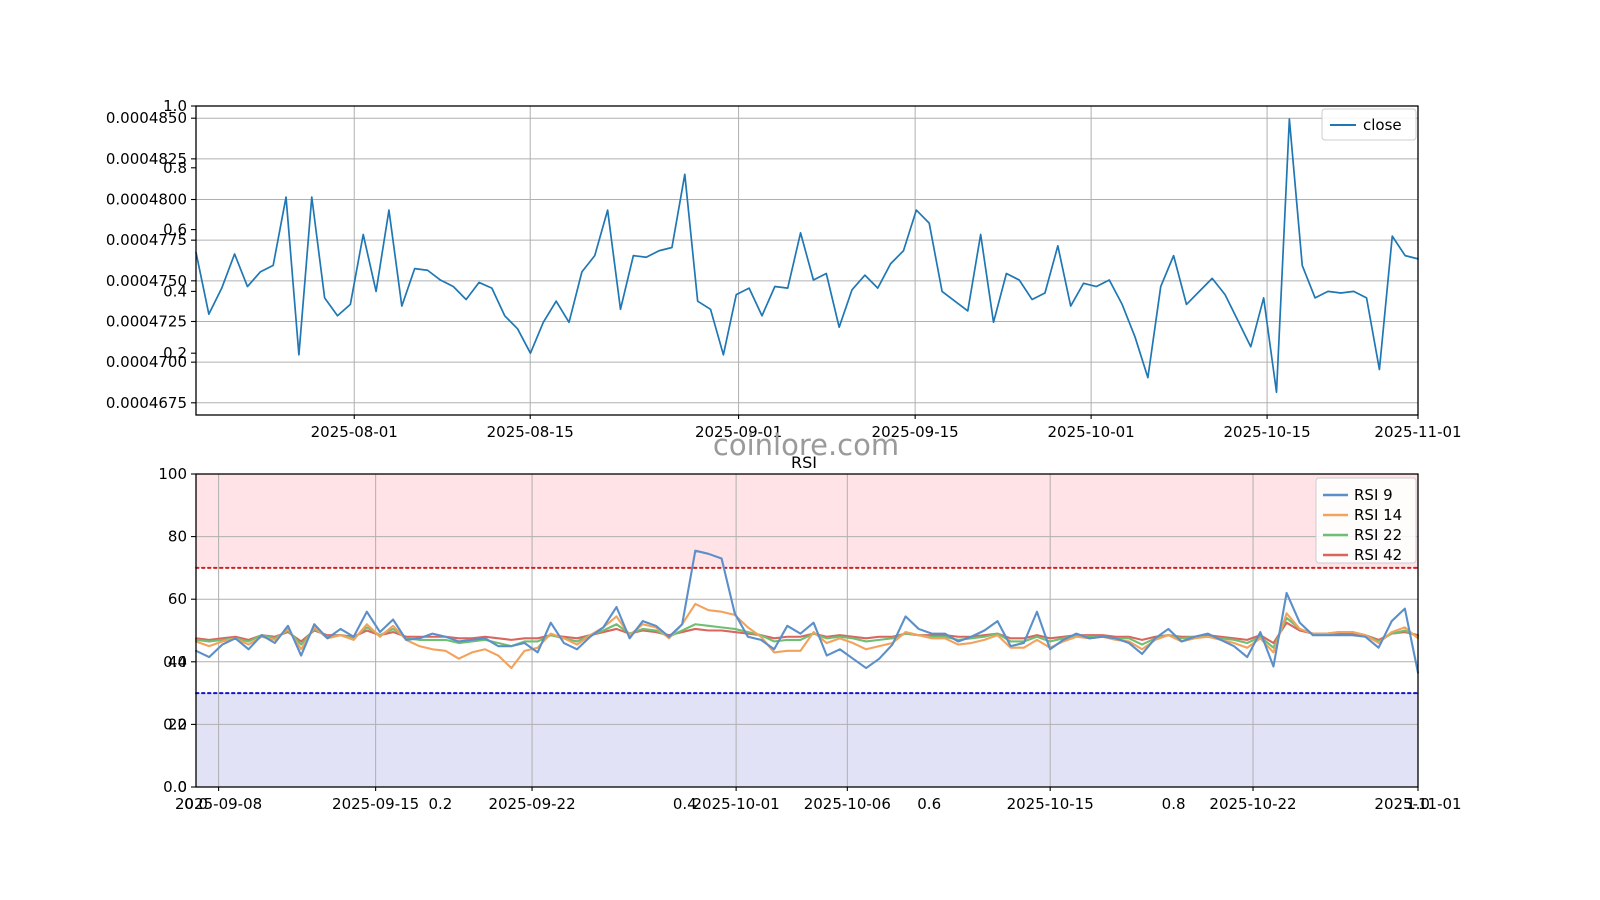 This screenshot has width=1600, height=900. I want to click on rsi-y-tick-label: 100, so click(172, 474).